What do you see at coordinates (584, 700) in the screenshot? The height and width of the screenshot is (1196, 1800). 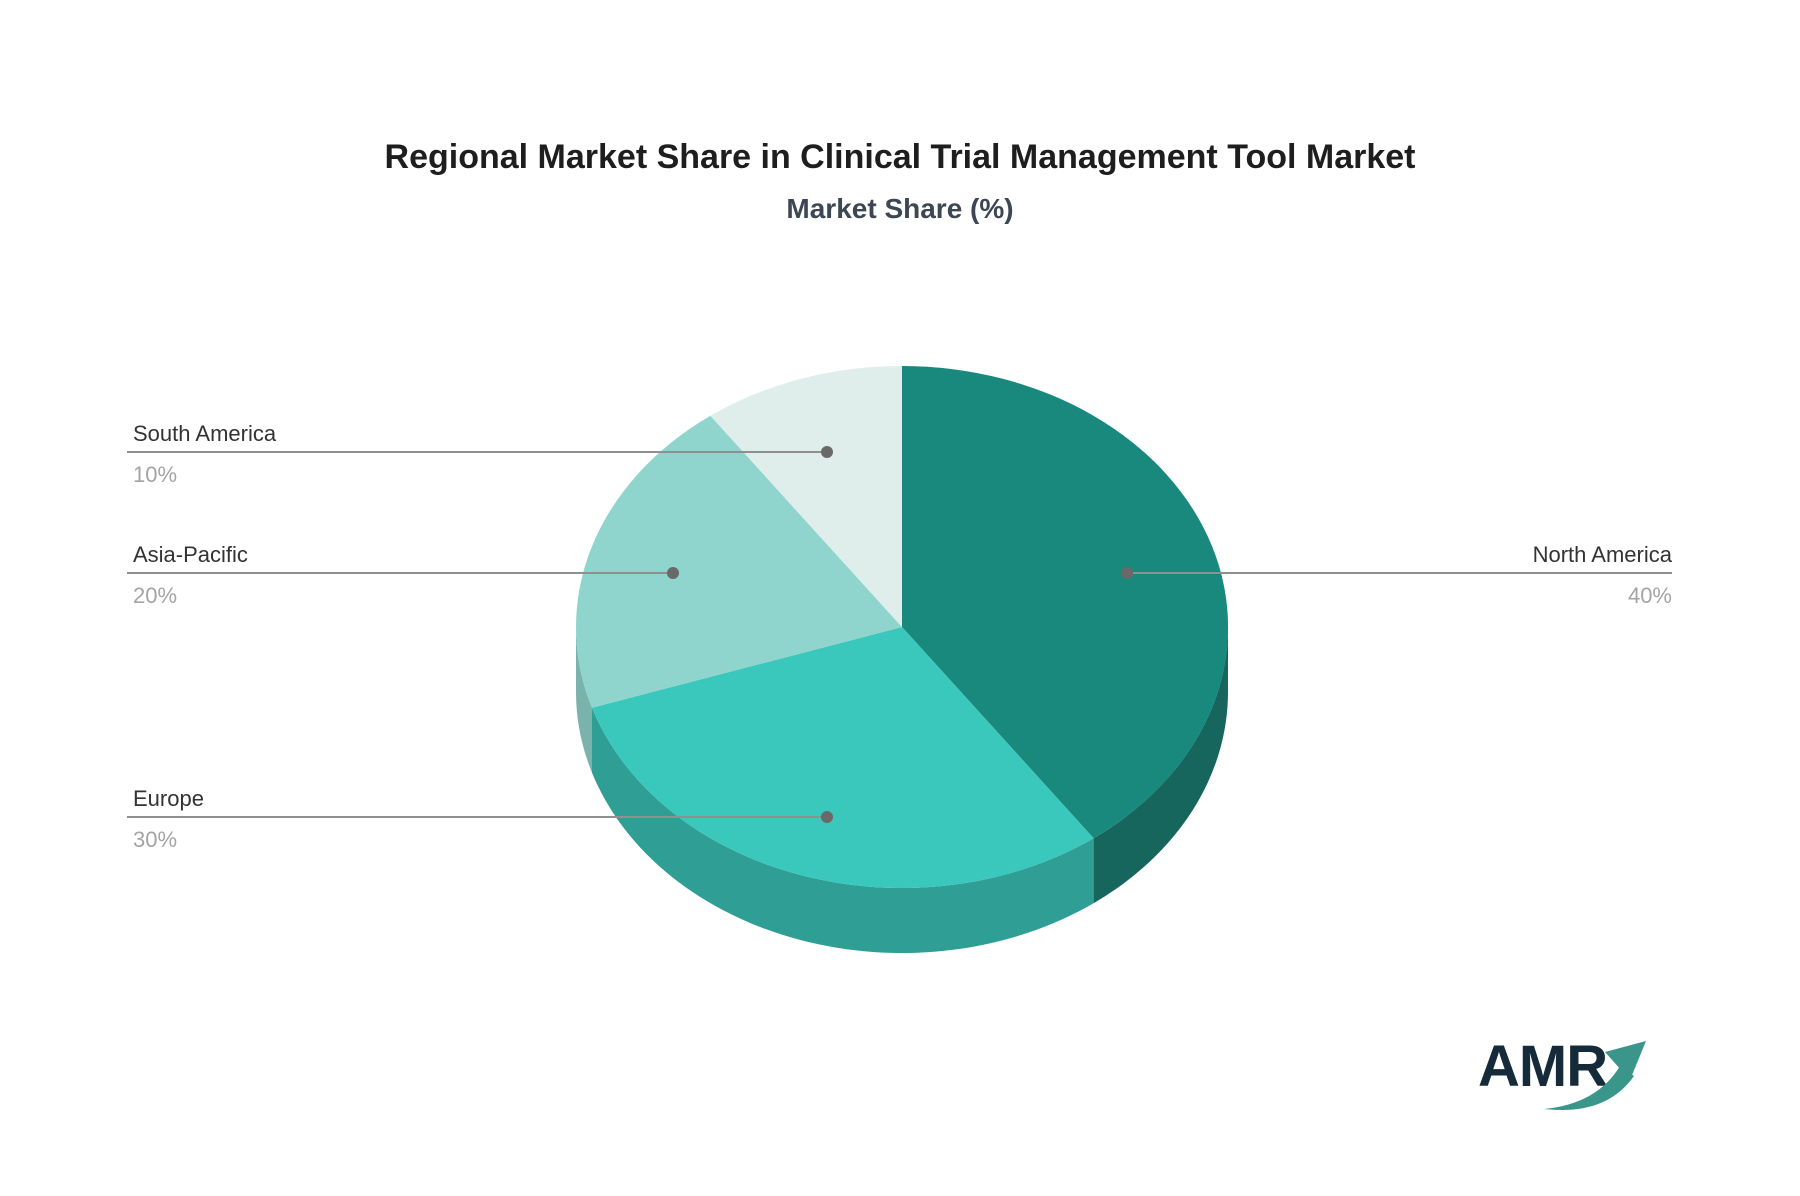 I see `pie-side-asia-pacific` at bounding box center [584, 700].